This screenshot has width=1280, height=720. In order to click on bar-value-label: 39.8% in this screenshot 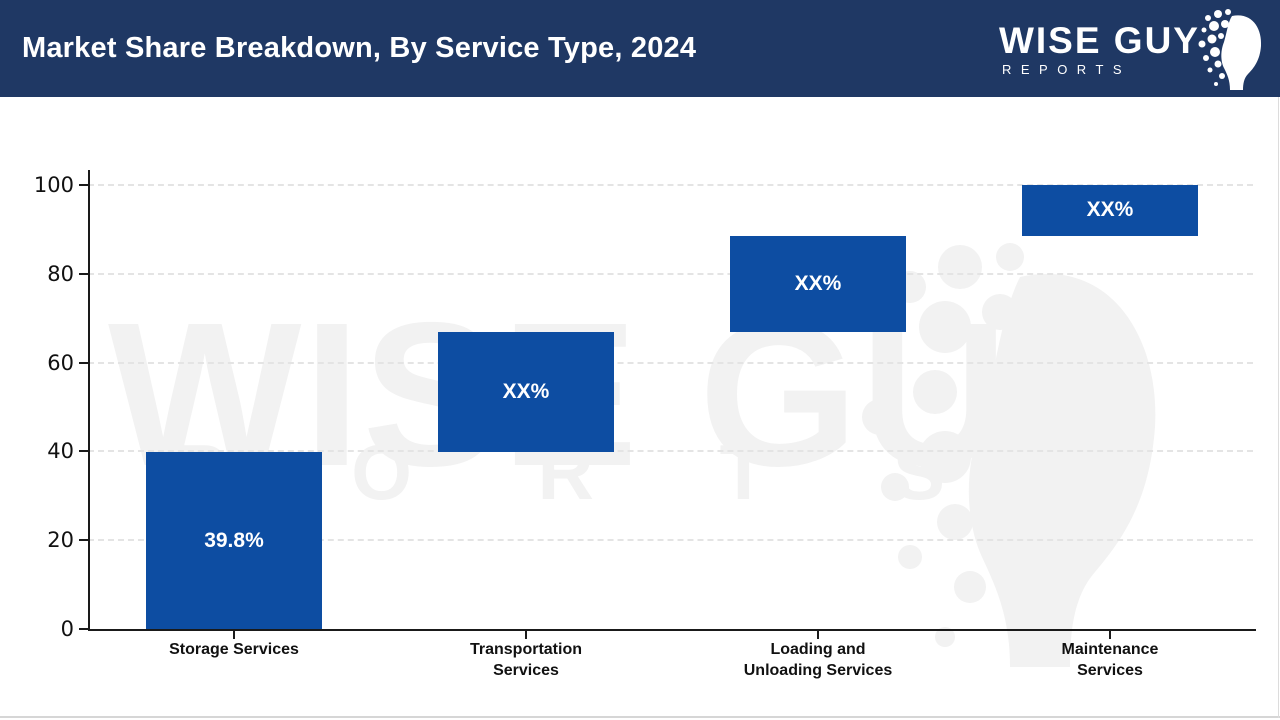, I will do `click(234, 540)`.